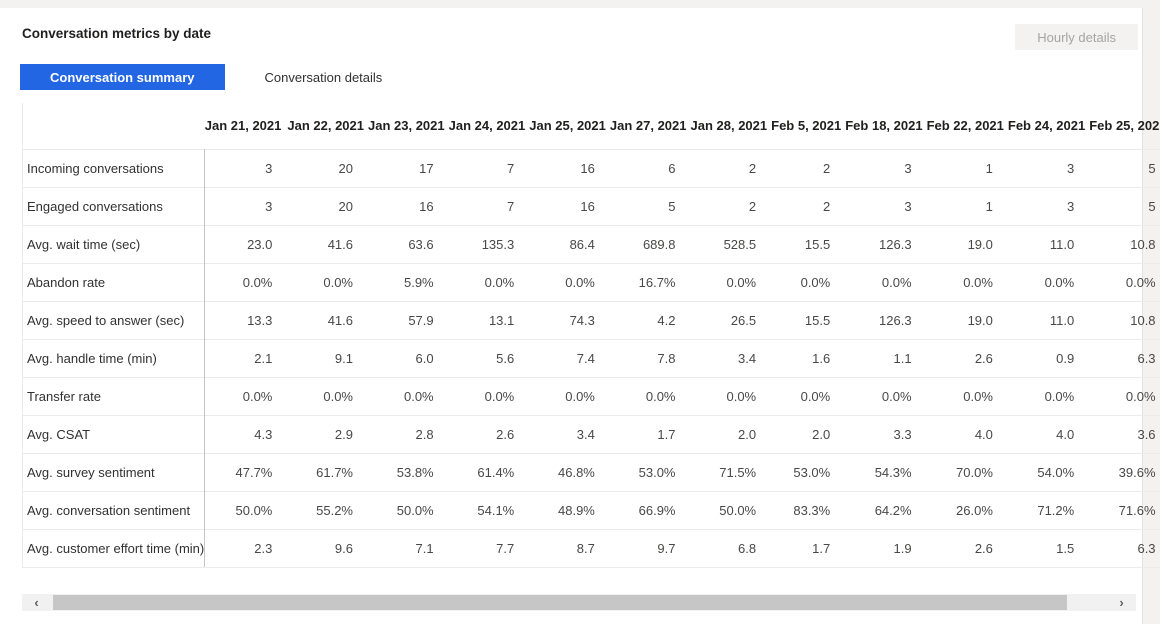 This screenshot has width=1160, height=624. I want to click on metric-value-cell: 7, so click(487, 167).